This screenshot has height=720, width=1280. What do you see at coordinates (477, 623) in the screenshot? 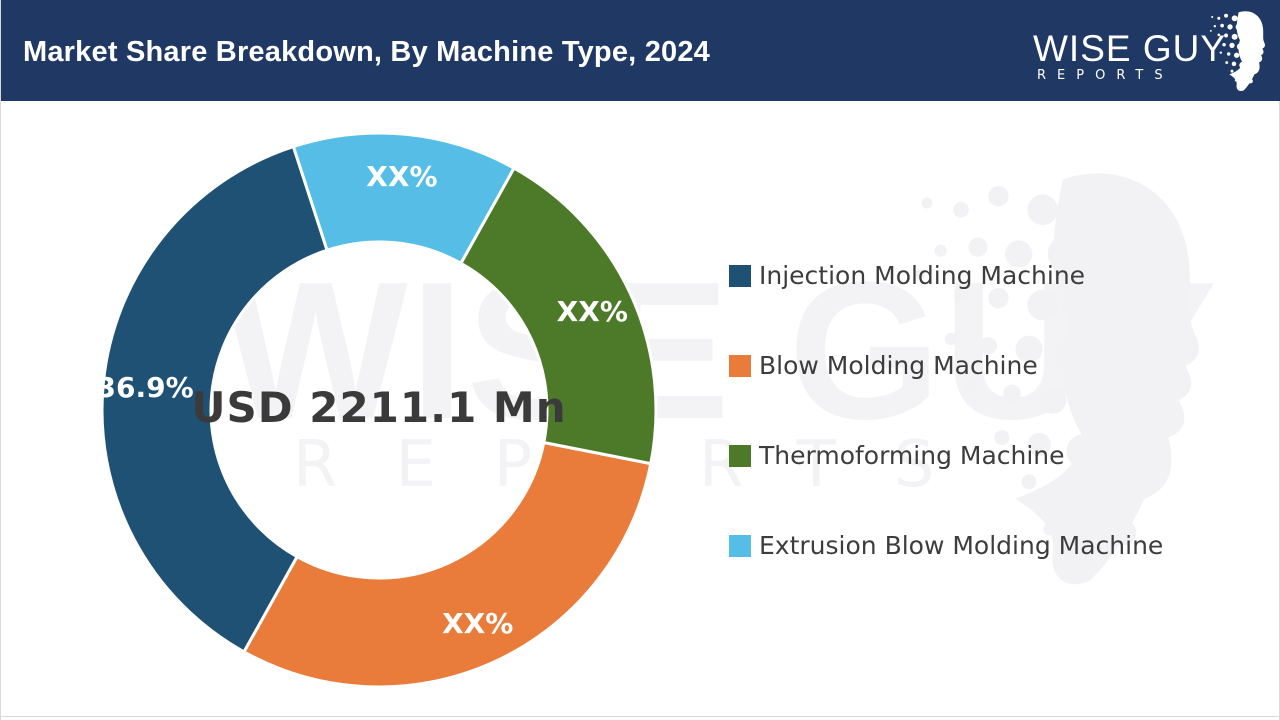
I see `segment-value-label-1: XX%` at bounding box center [477, 623].